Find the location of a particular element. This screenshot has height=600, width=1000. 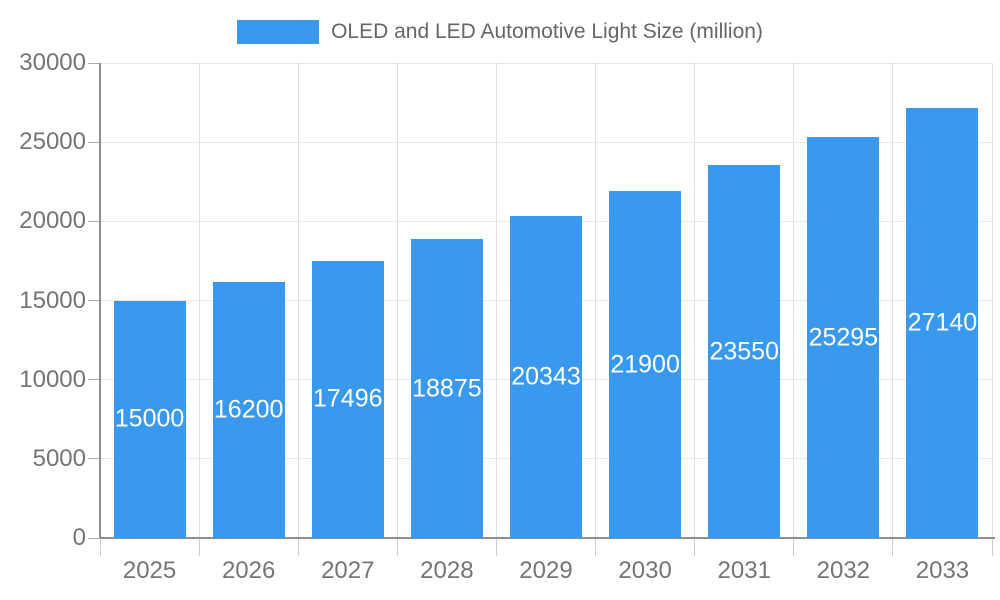

bar-2031 is located at coordinates (744, 351).